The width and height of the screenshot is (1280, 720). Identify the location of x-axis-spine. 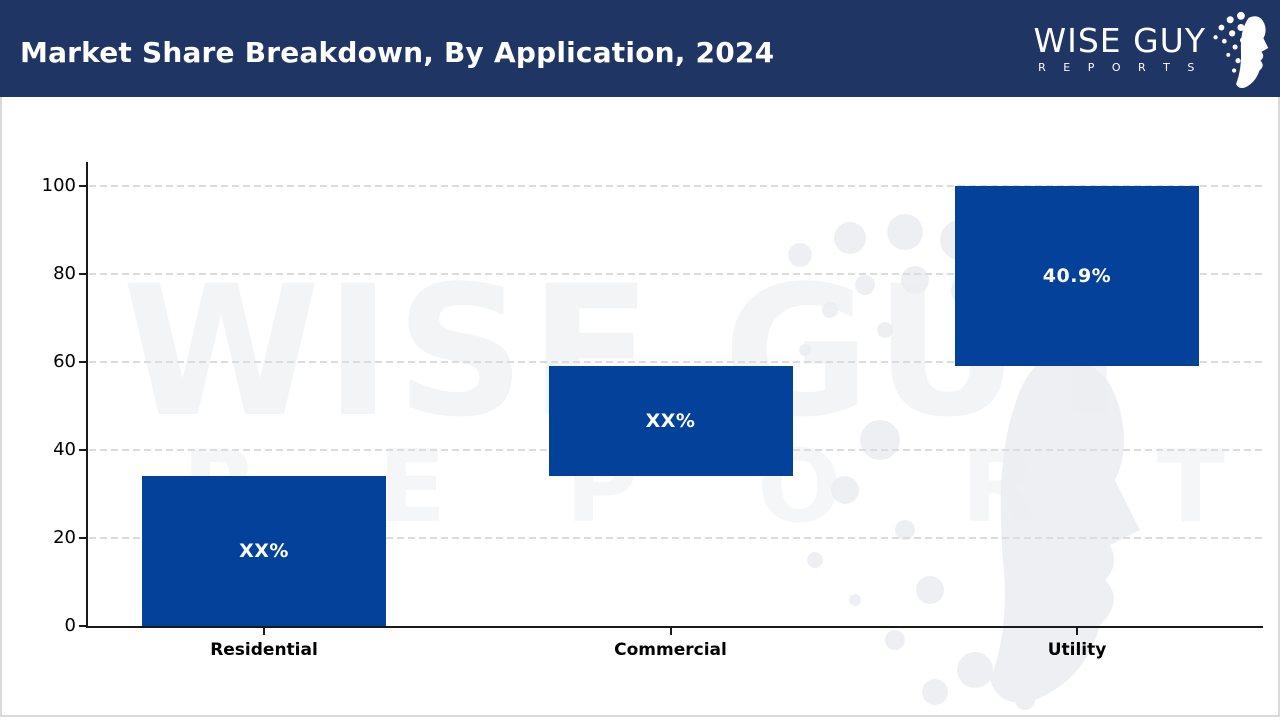
(674, 627).